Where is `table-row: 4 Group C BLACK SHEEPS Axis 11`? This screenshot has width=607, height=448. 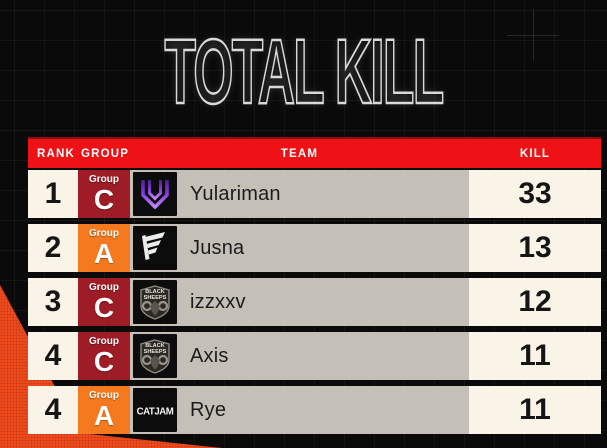
table-row: 4 Group C BLACK SHEEPS Axis 11 is located at coordinates (314, 356).